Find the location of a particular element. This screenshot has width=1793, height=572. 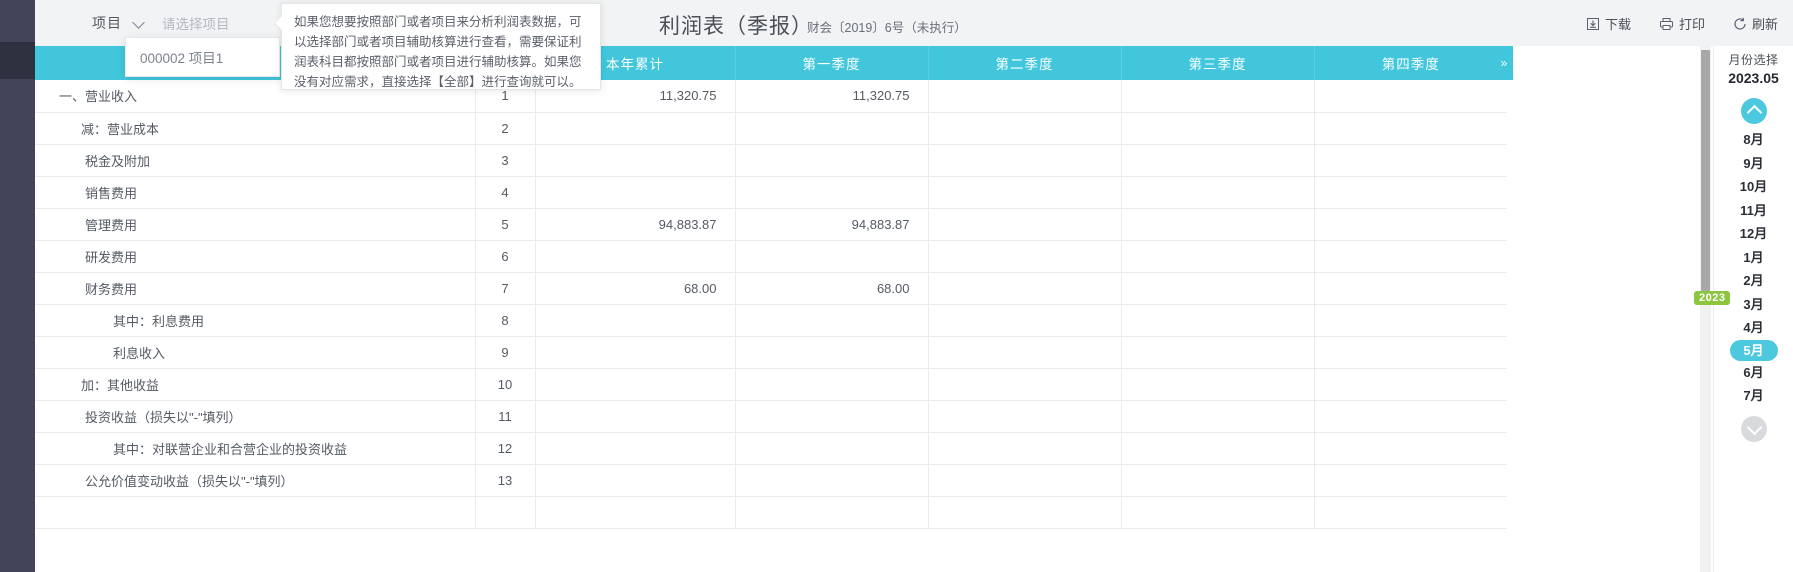

collapse-panel-toggle: » is located at coordinates (1504, 63).